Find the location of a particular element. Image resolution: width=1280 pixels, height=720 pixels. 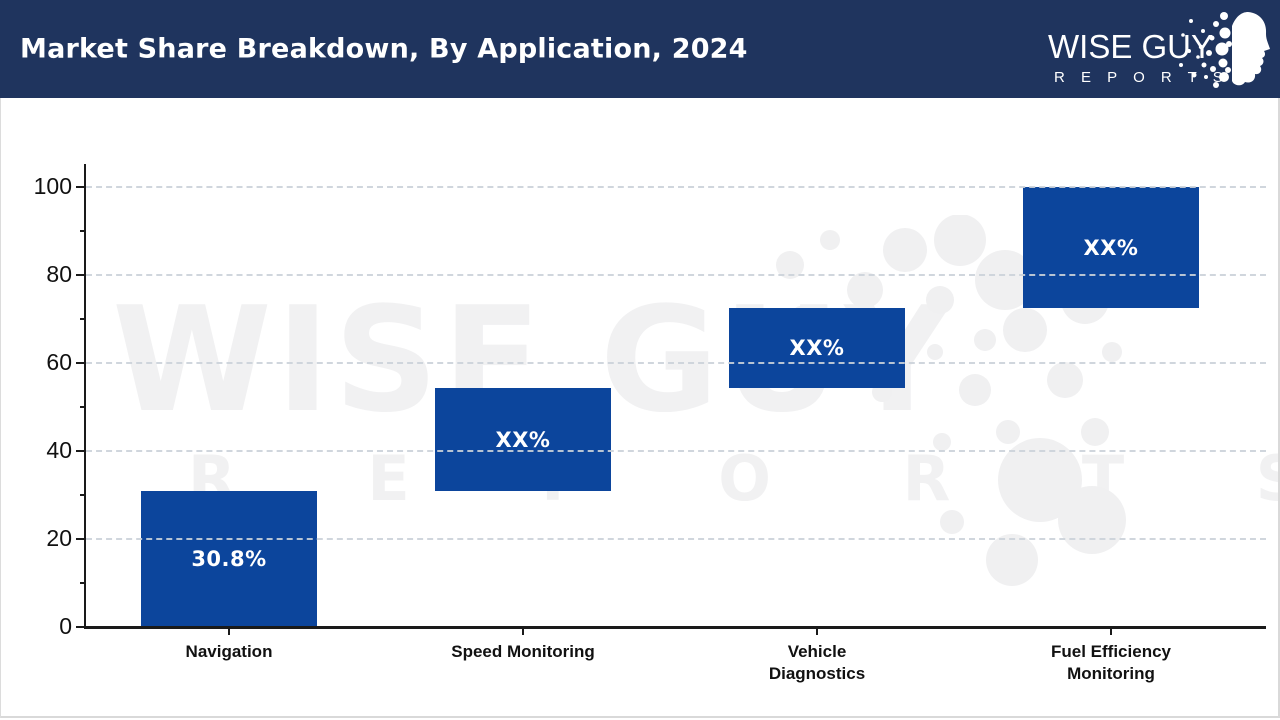

bar-value-label: 30.8% is located at coordinates (229, 559).